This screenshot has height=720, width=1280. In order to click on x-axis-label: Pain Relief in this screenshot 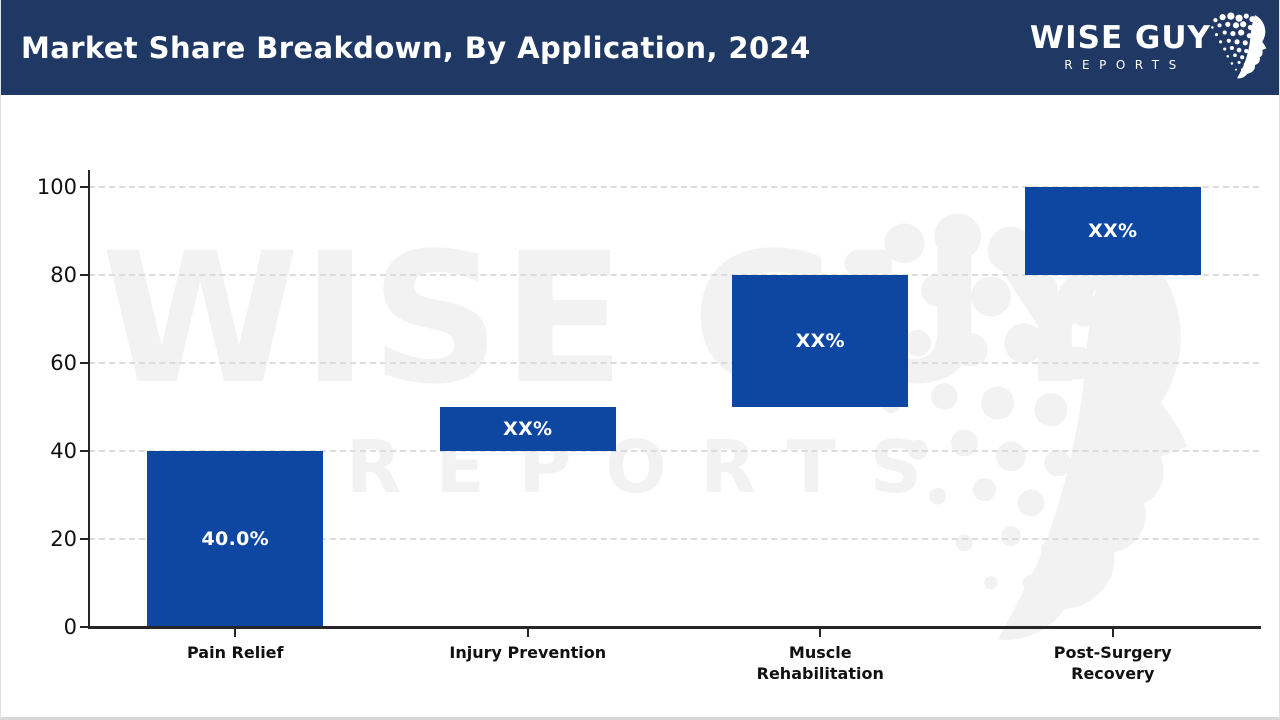, I will do `click(235, 652)`.